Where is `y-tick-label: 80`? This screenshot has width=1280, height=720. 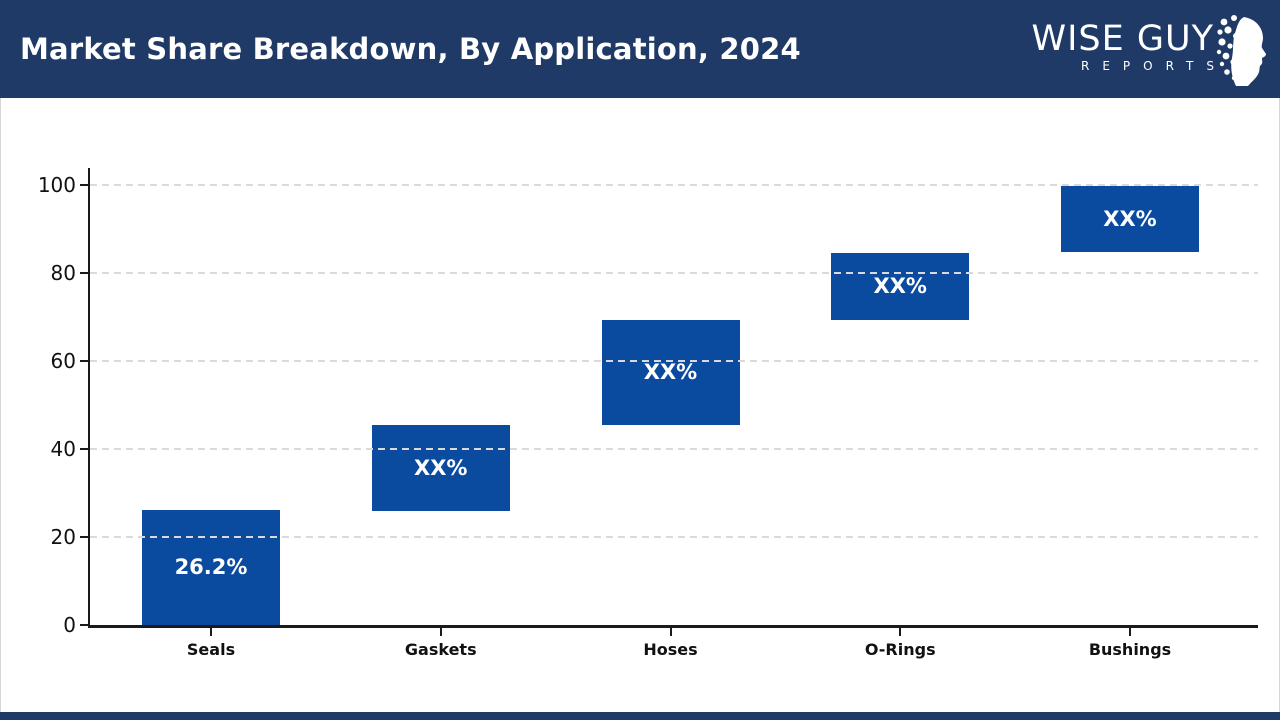
y-tick-label: 80 is located at coordinates (63, 273).